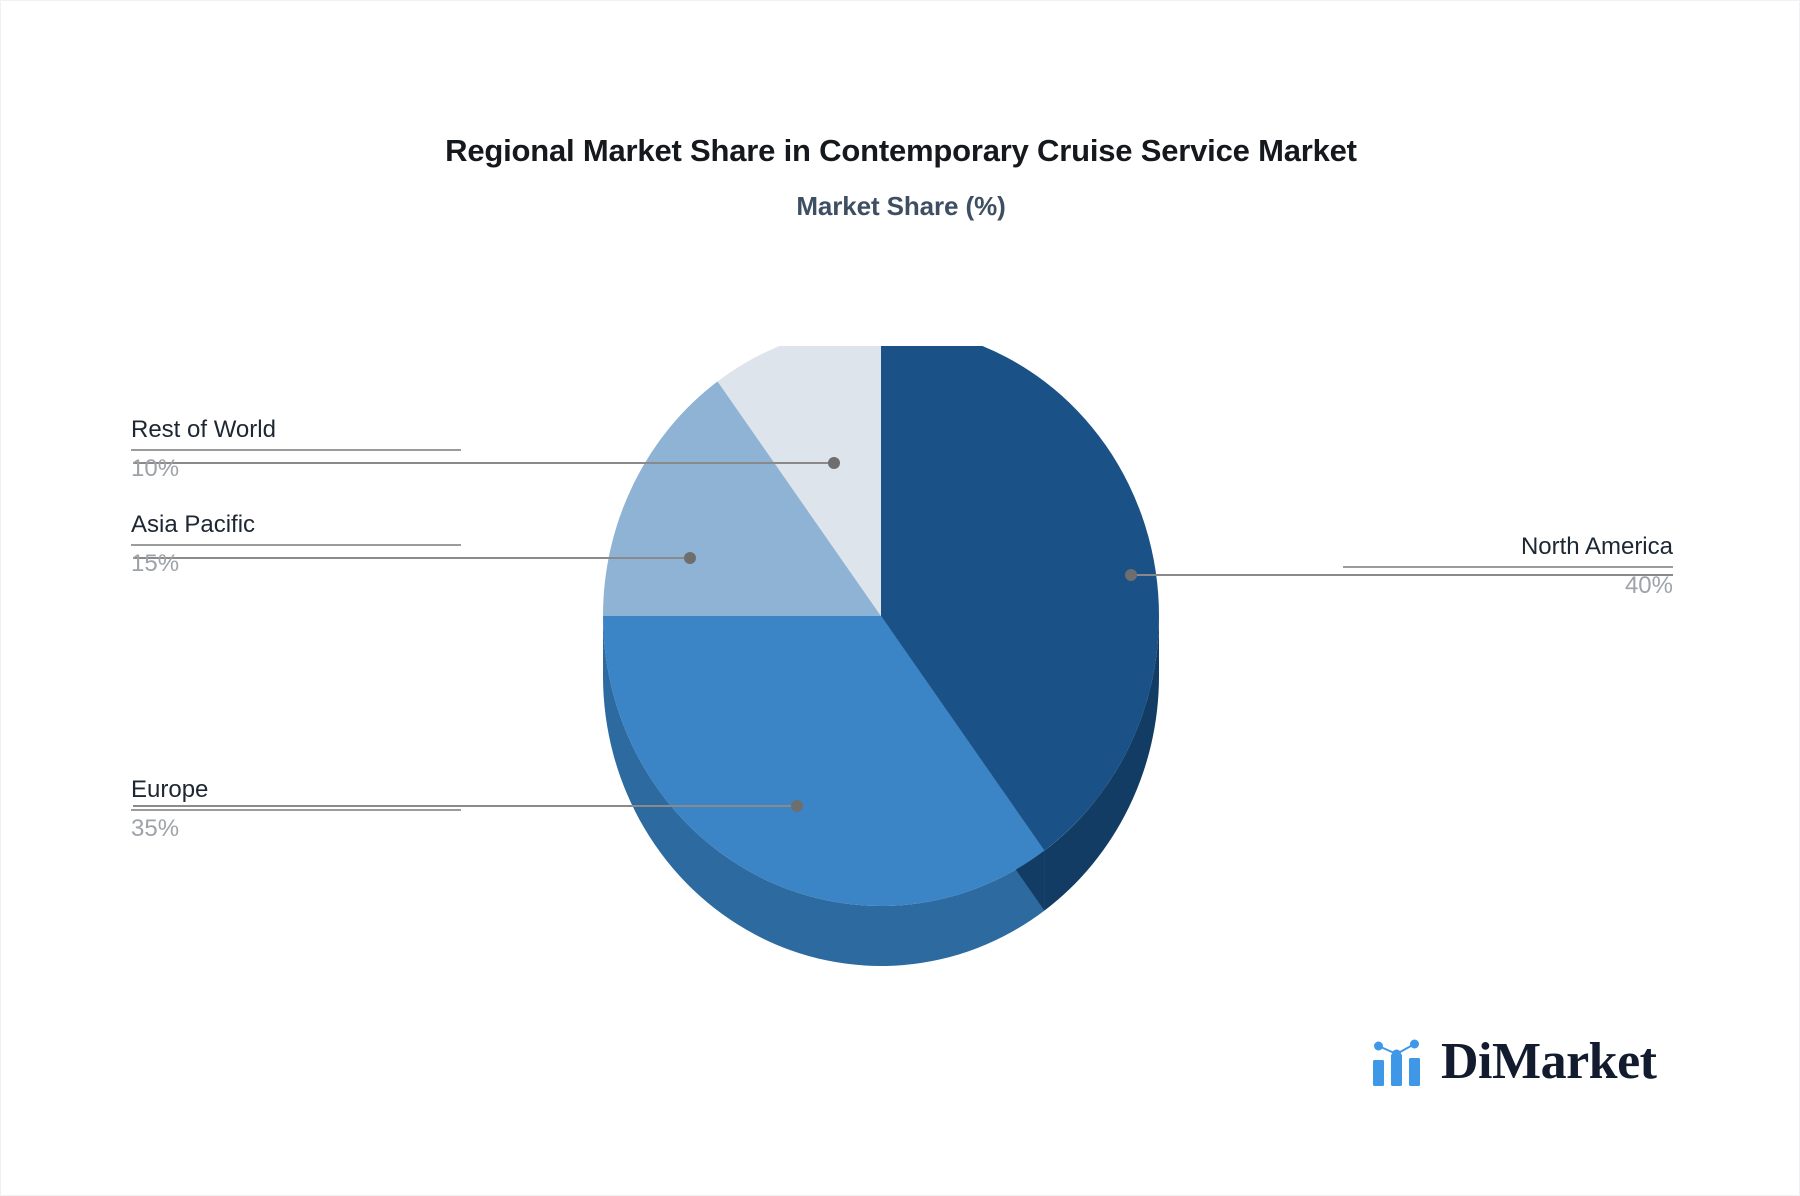 Image resolution: width=1800 pixels, height=1196 pixels. Describe the element at coordinates (1648, 585) in the screenshot. I see `callout-value-north-america: 40%` at that location.